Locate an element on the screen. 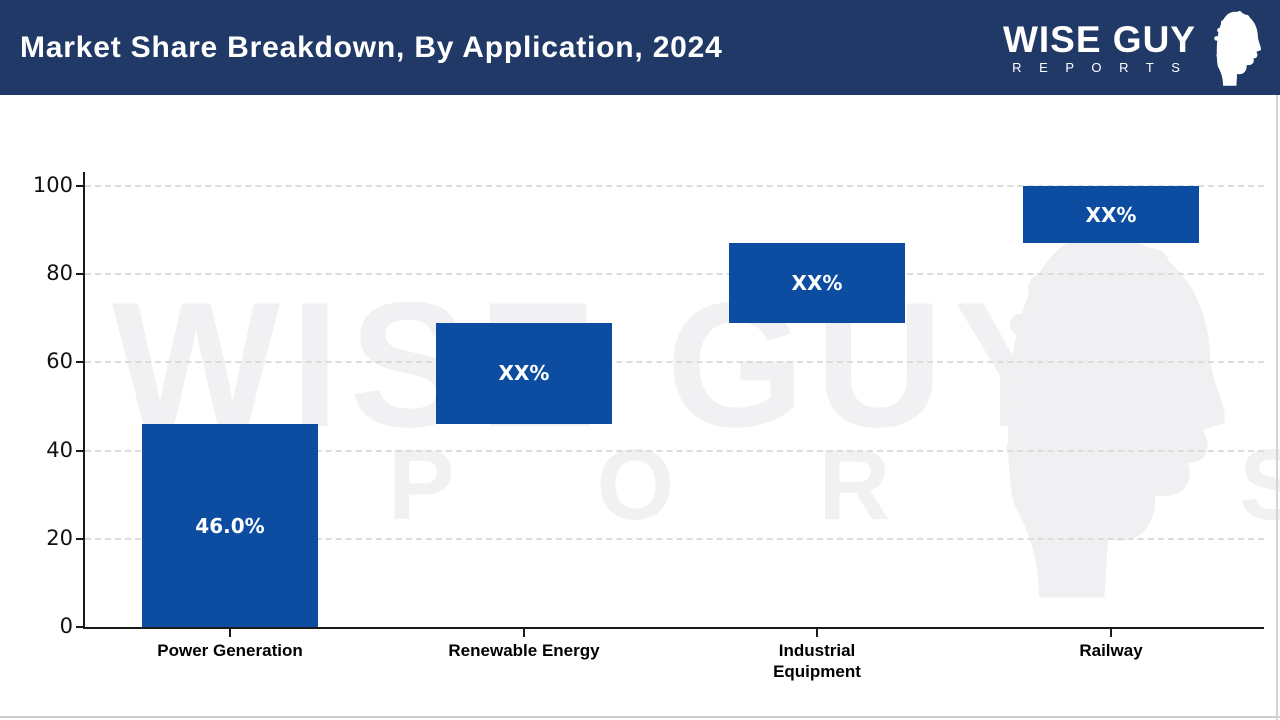 This screenshot has width=1280, height=720. y-axis-tick-label: 40 is located at coordinates (59, 449).